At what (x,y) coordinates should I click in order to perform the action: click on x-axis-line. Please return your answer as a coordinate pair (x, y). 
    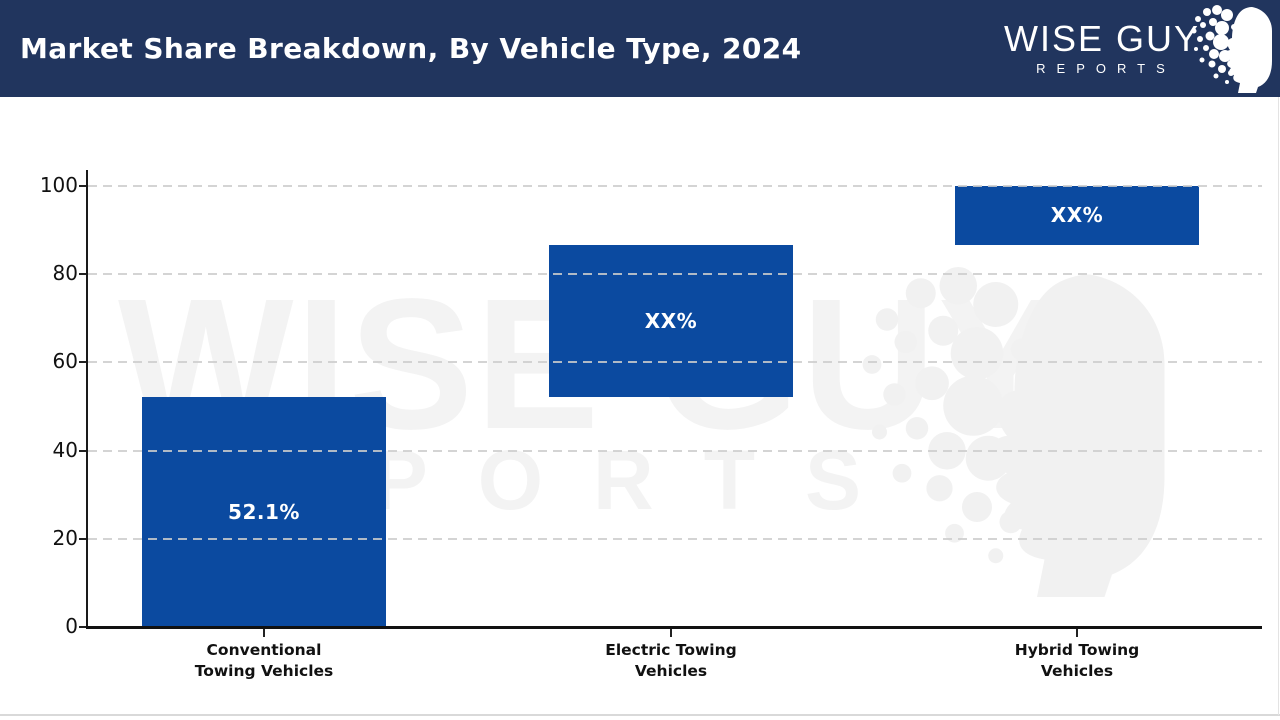
    Looking at the image, I should click on (674, 627).